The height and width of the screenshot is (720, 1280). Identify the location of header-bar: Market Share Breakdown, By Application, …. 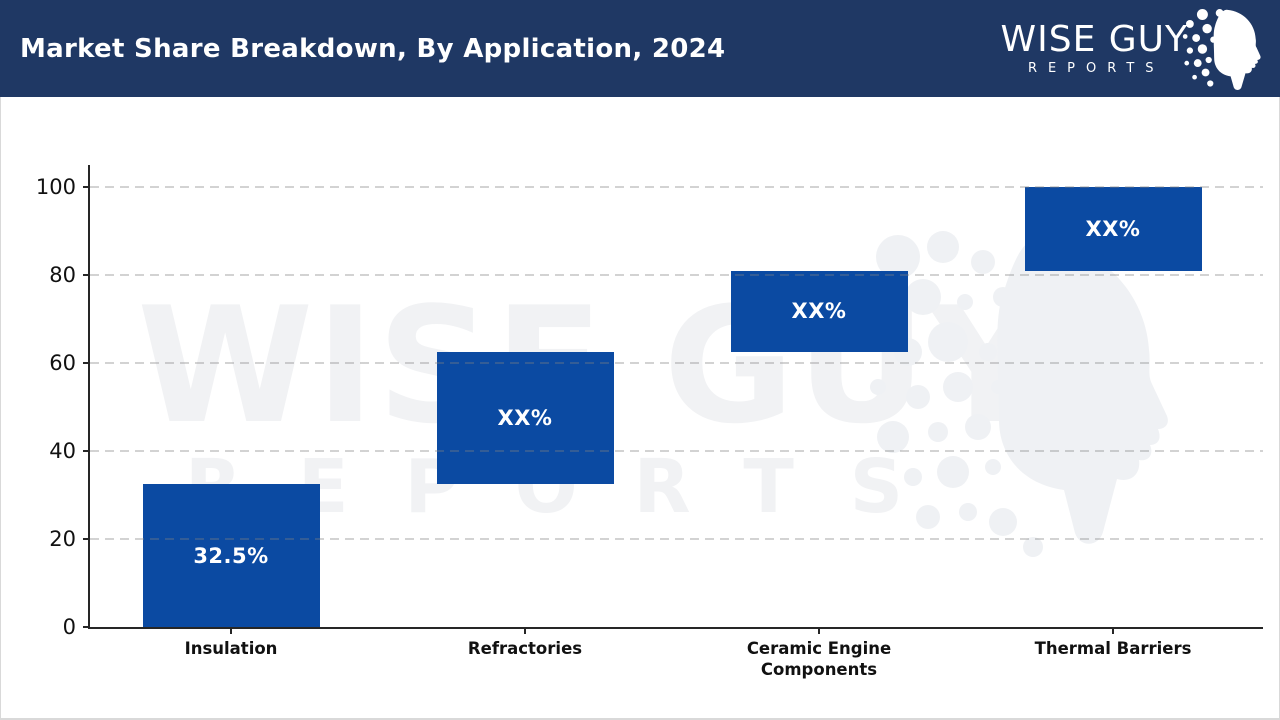
(640, 48).